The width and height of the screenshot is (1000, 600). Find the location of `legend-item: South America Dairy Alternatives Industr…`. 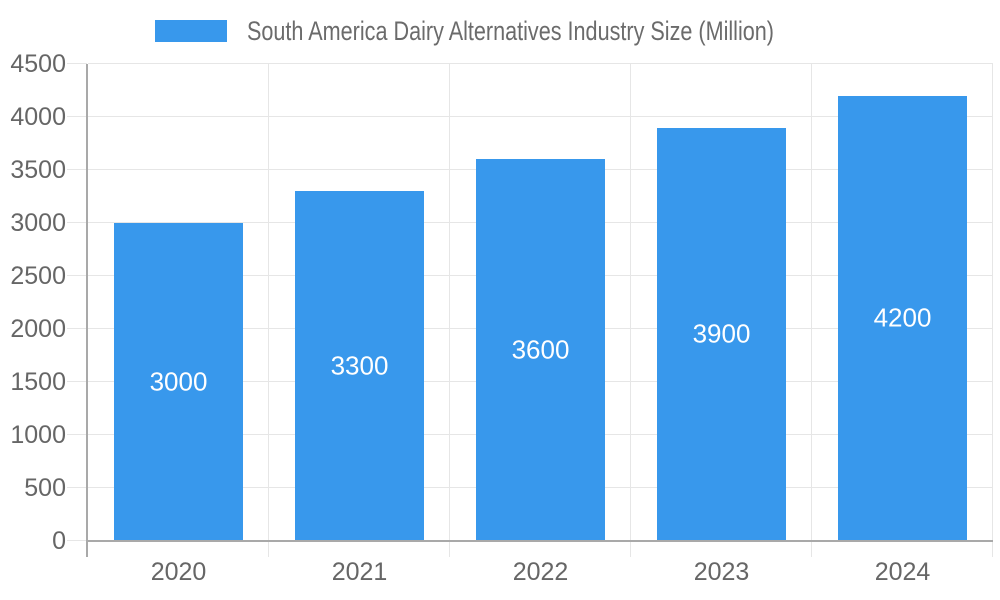

legend-item: South America Dairy Alternatives Industr… is located at coordinates (530, 30).